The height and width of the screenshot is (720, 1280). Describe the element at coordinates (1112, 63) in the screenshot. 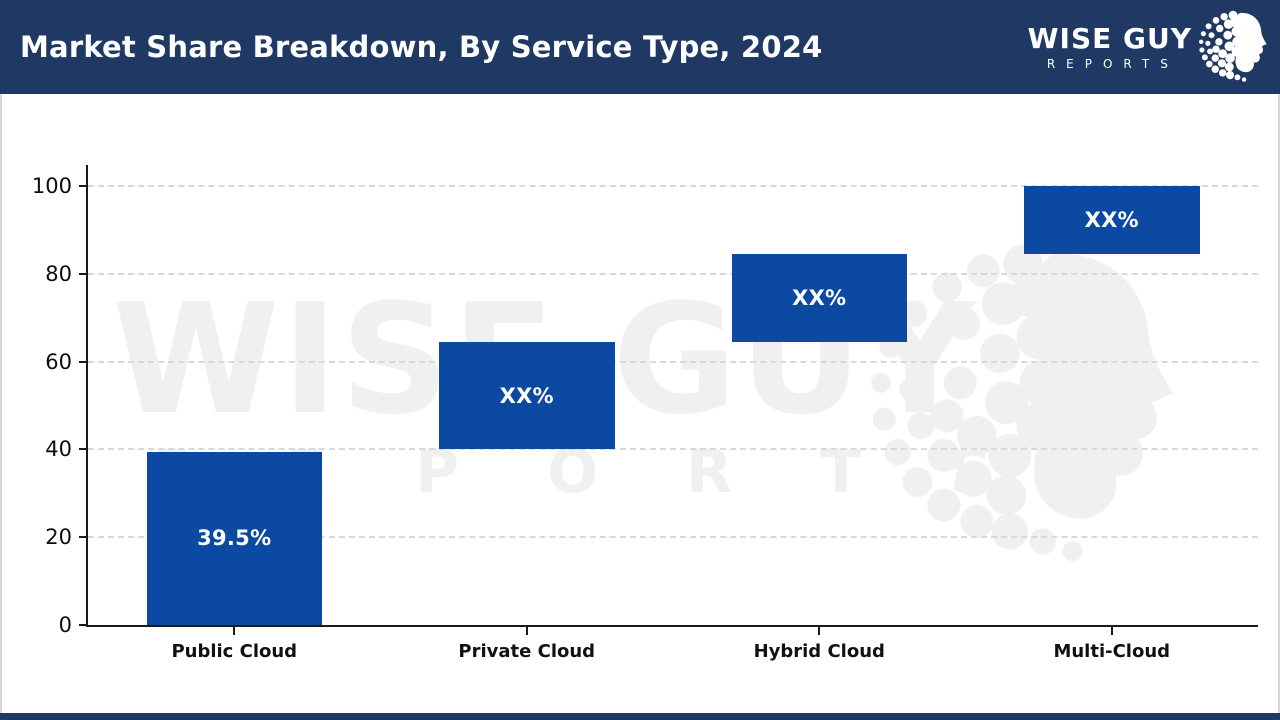

I see `brand-subtitle: REPORTS` at that location.